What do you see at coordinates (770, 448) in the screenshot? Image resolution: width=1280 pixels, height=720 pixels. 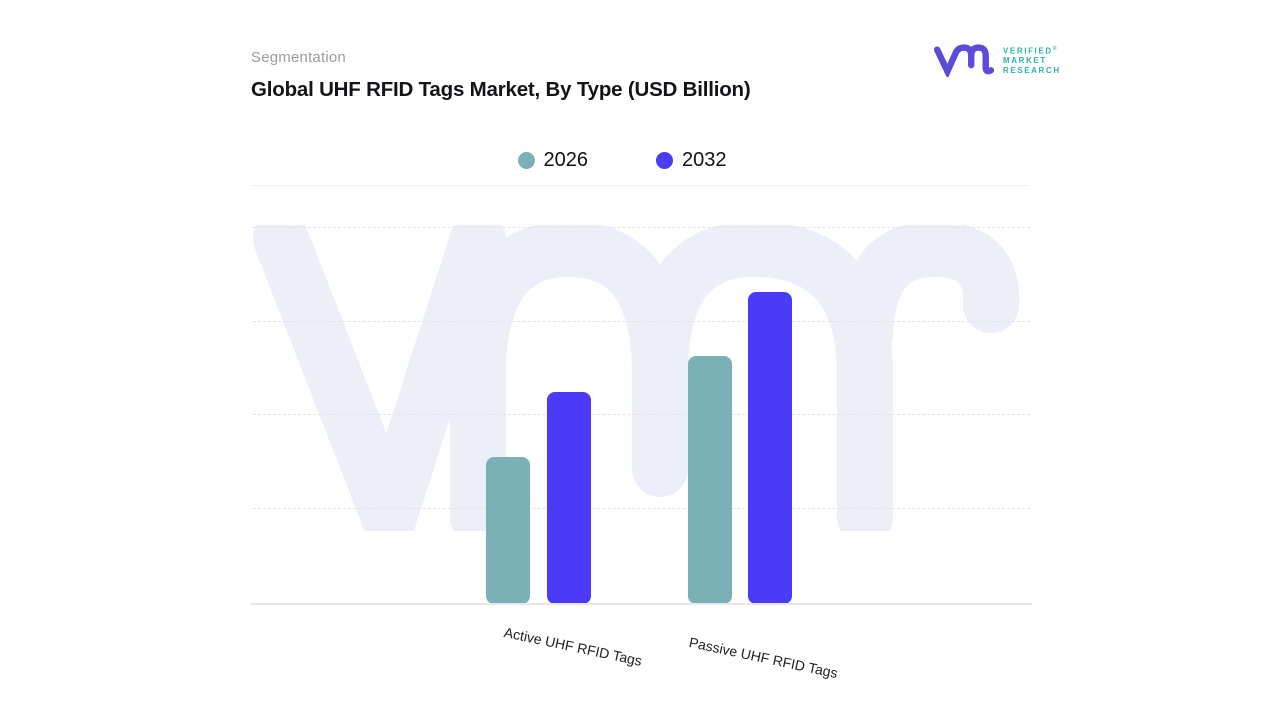 I see `bar-2032-passive-uhf-rfid-tags` at bounding box center [770, 448].